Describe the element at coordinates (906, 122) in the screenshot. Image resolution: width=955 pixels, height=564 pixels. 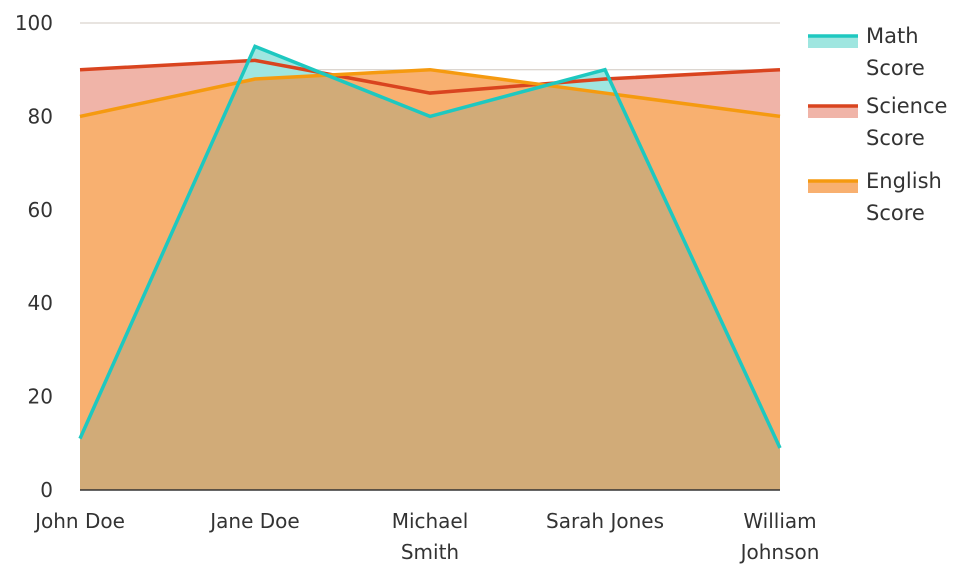
I see `legend-label: Science Score` at that location.